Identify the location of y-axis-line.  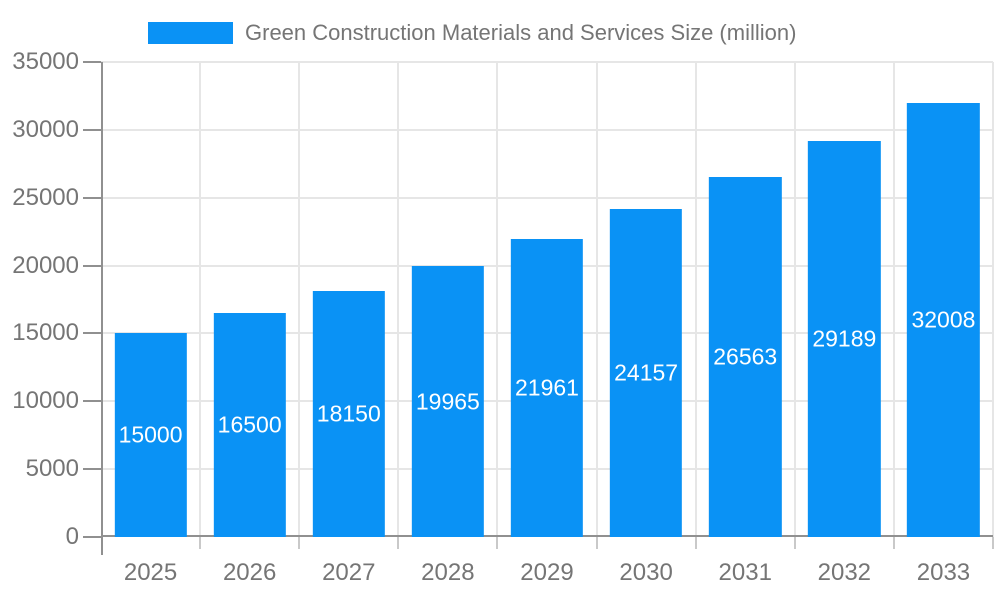
(102, 308).